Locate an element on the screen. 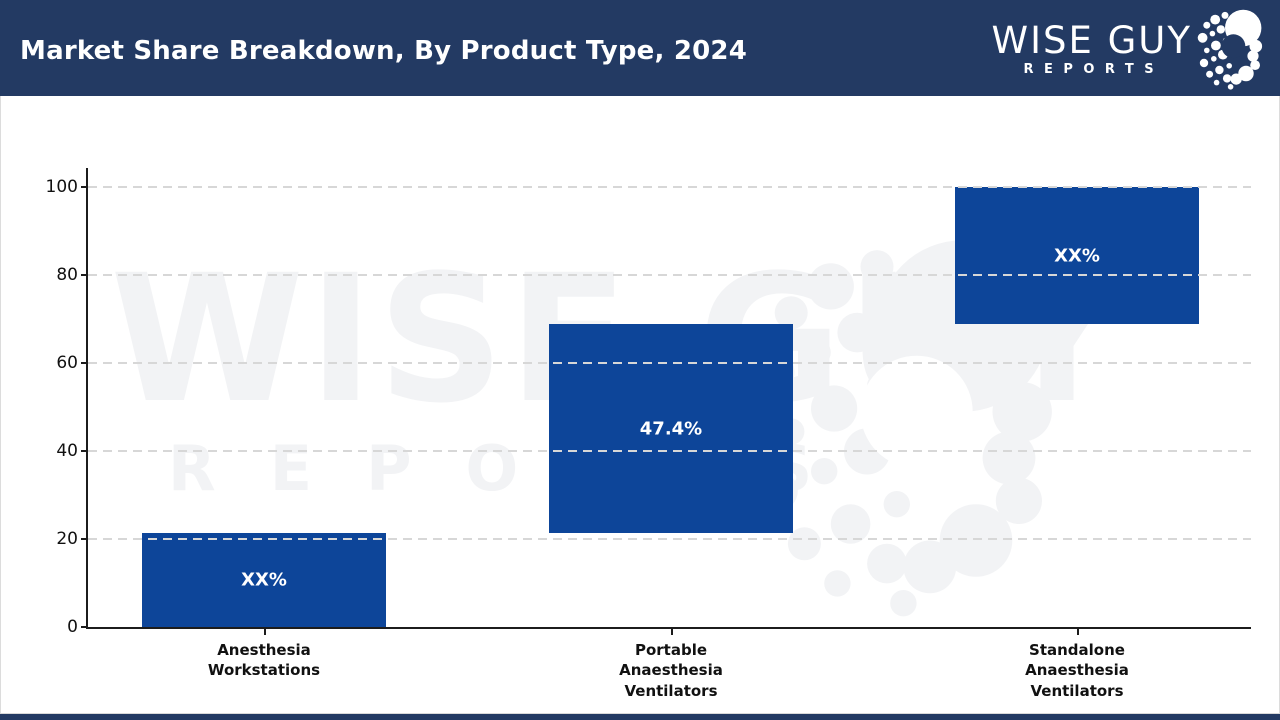  y-tick-label-100: 100 is located at coordinates (61, 187).